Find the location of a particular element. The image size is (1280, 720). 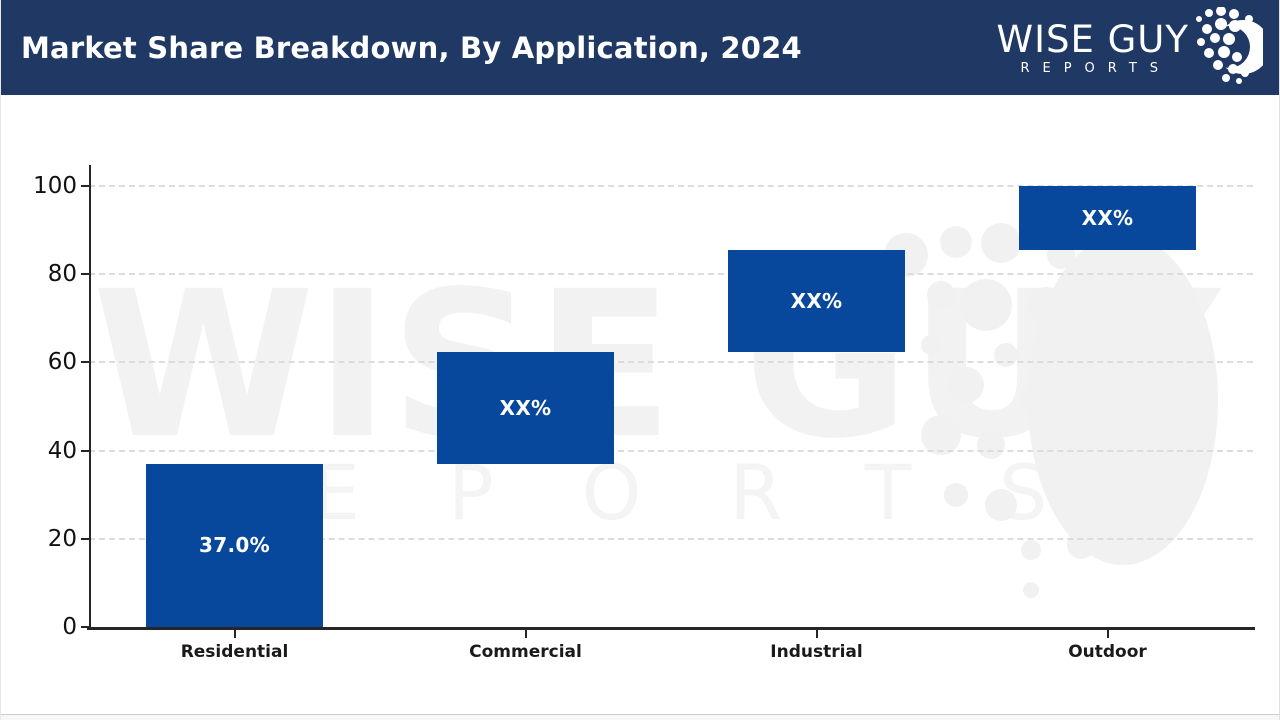

logo-reports-text: REPORTS is located at coordinates (1096, 68).